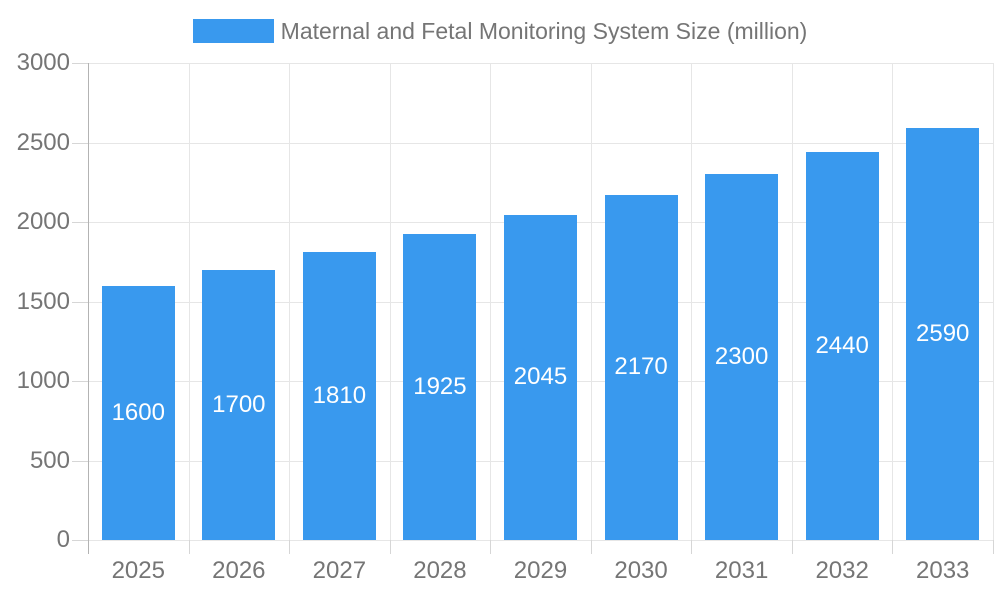 Image resolution: width=1000 pixels, height=600 pixels. What do you see at coordinates (540, 570) in the screenshot?
I see `x-axis-label: 2029` at bounding box center [540, 570].